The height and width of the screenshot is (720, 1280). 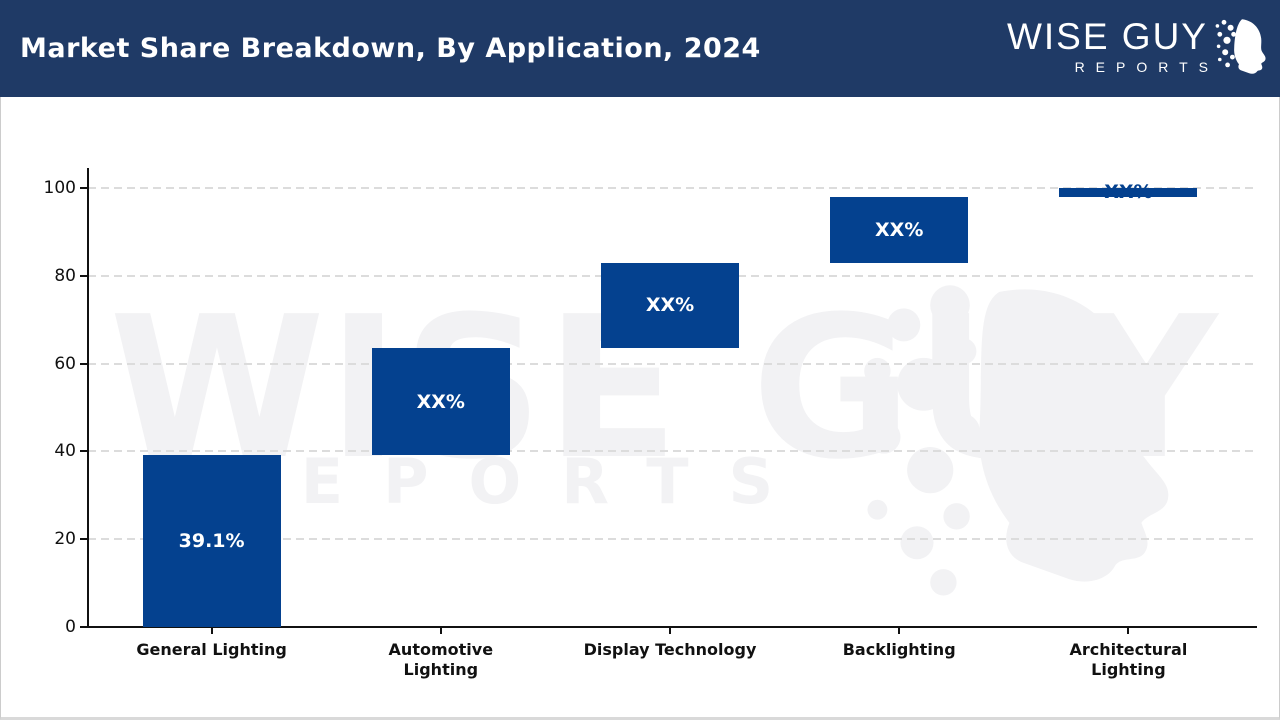 I want to click on logo-wordmark: WISE GUY REPORTS, so click(x=1107, y=46).